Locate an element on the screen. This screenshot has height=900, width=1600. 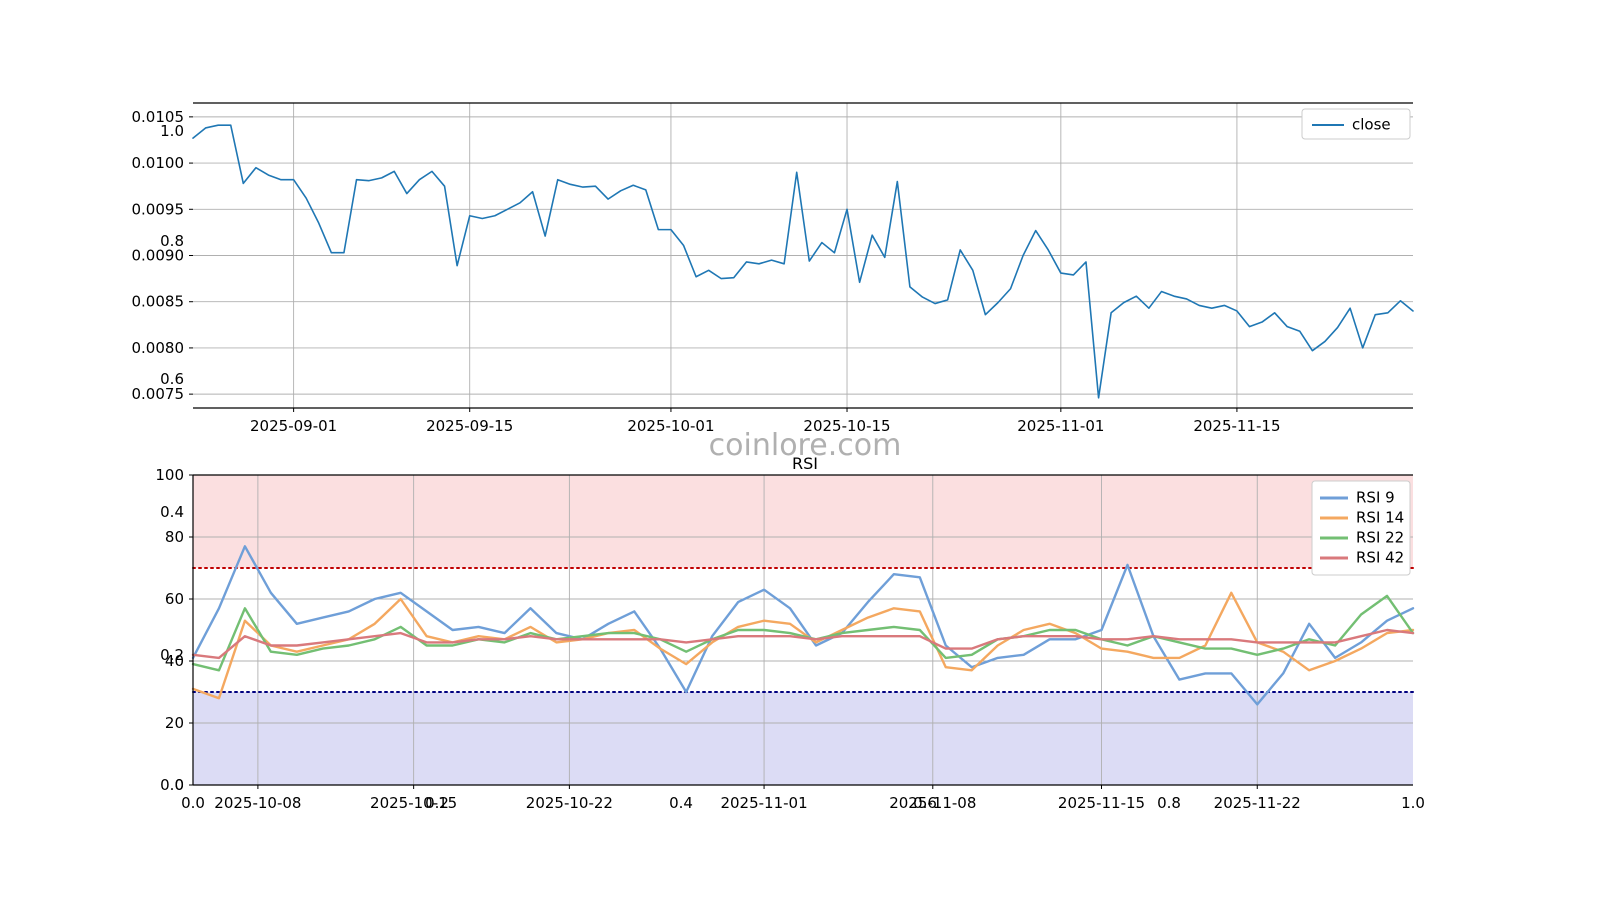
rsi-y-tick-label: 40 is located at coordinates (174, 661).